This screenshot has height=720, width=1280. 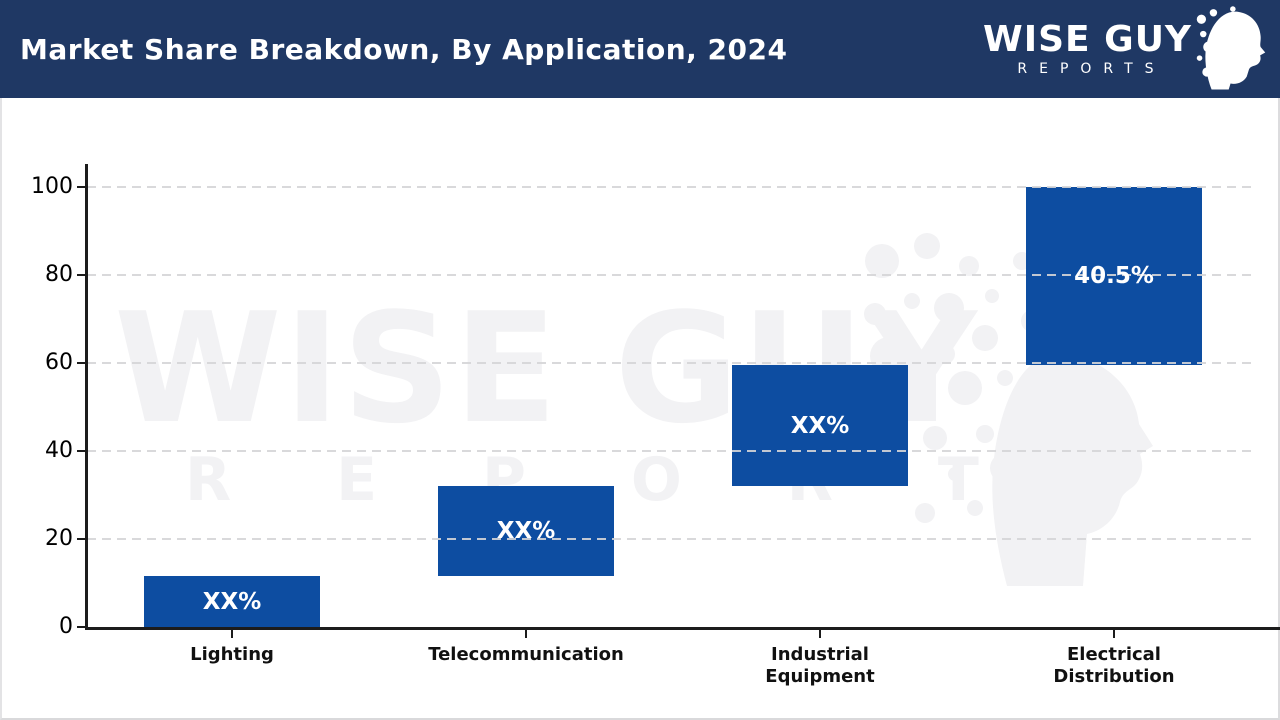 I want to click on x-category-label-lighting: Lighting, so click(x=232, y=654).